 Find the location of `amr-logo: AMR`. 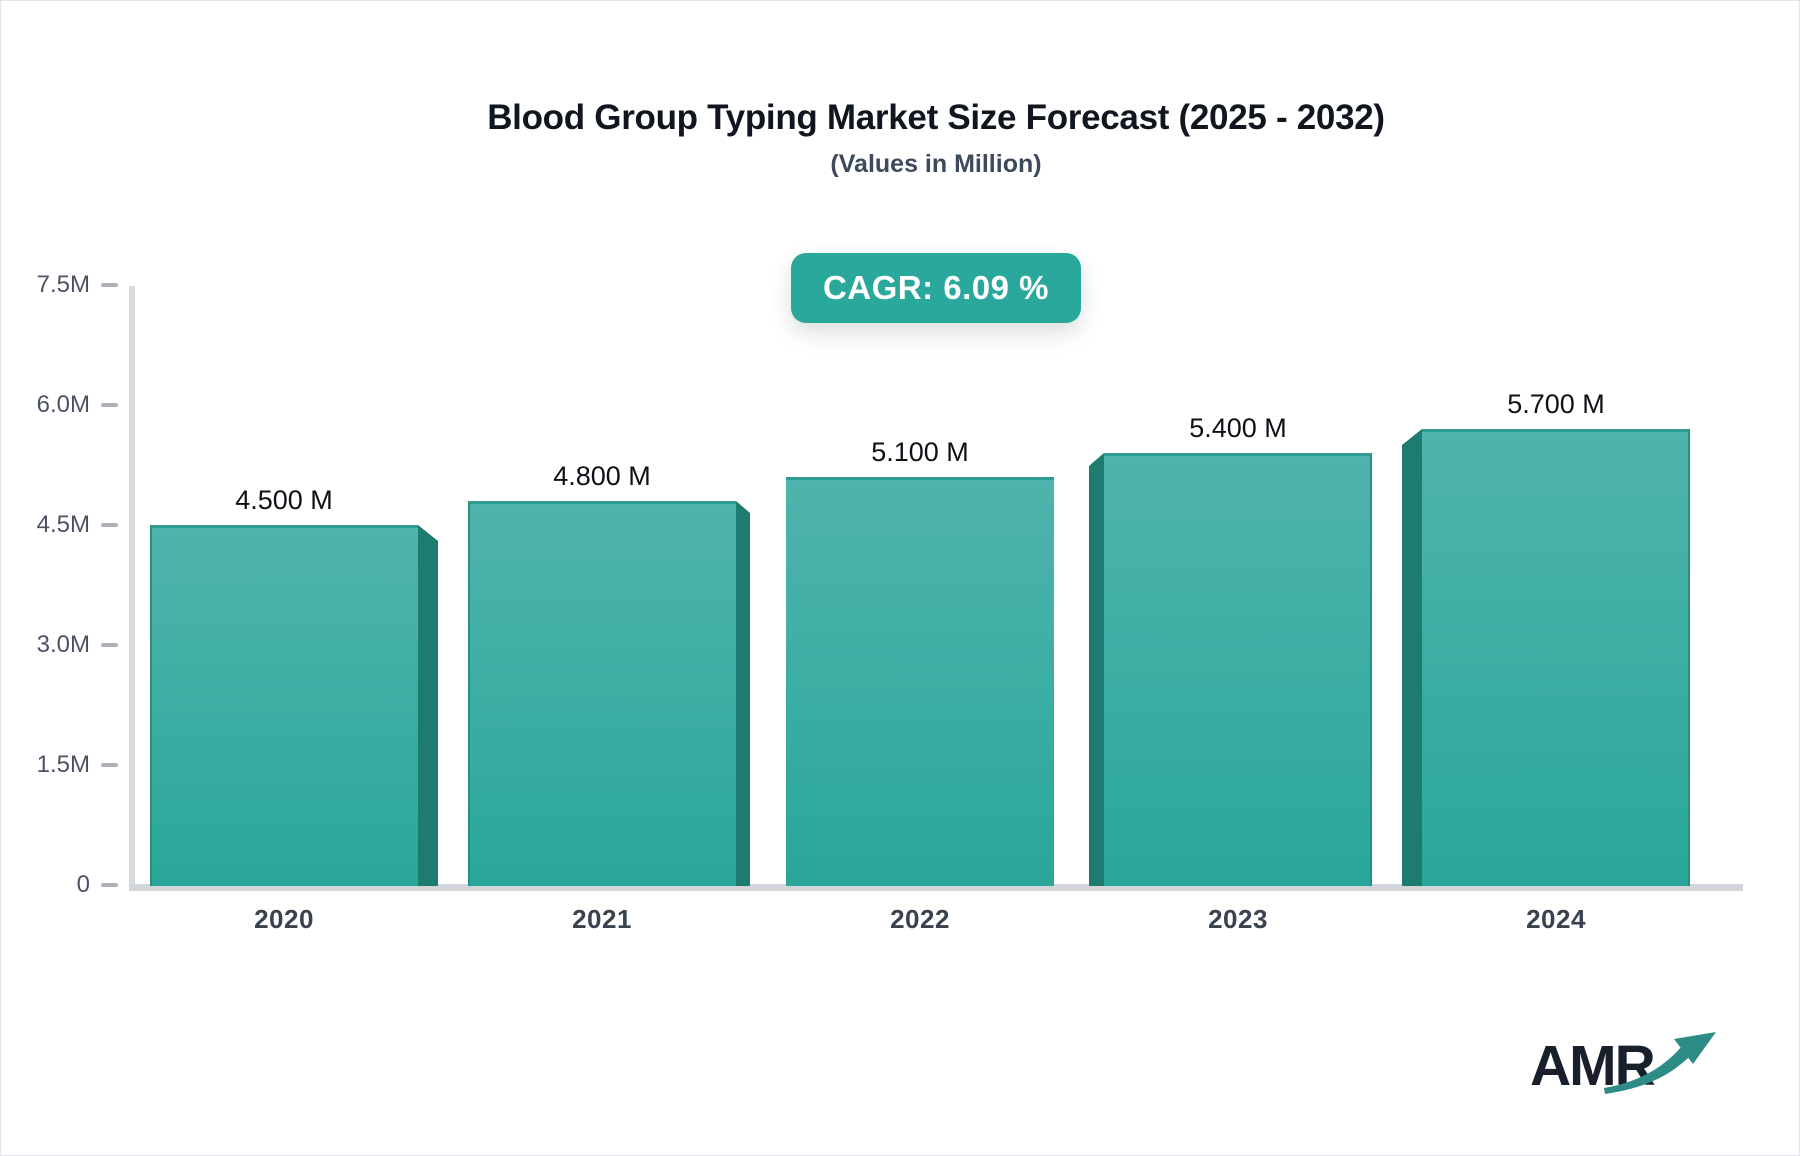

amr-logo: AMR is located at coordinates (1635, 1075).